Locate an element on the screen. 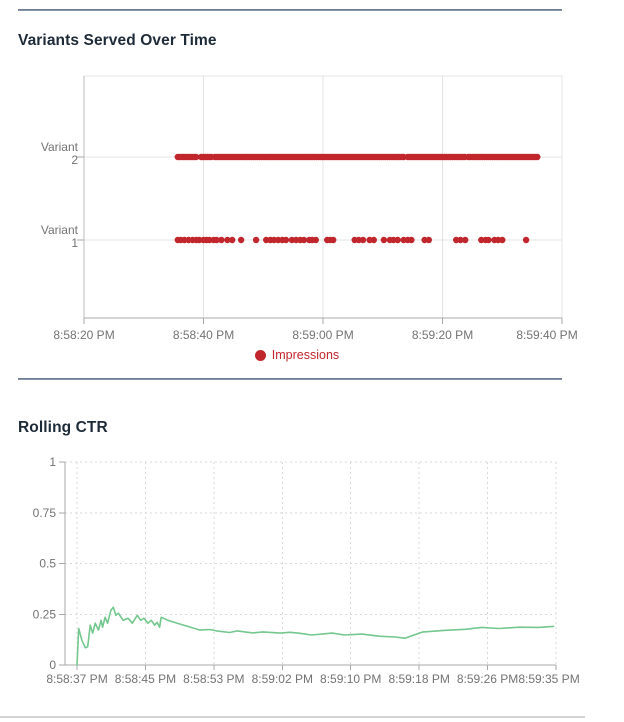 This screenshot has width=624, height=722. top-section-divider is located at coordinates (290, 10).